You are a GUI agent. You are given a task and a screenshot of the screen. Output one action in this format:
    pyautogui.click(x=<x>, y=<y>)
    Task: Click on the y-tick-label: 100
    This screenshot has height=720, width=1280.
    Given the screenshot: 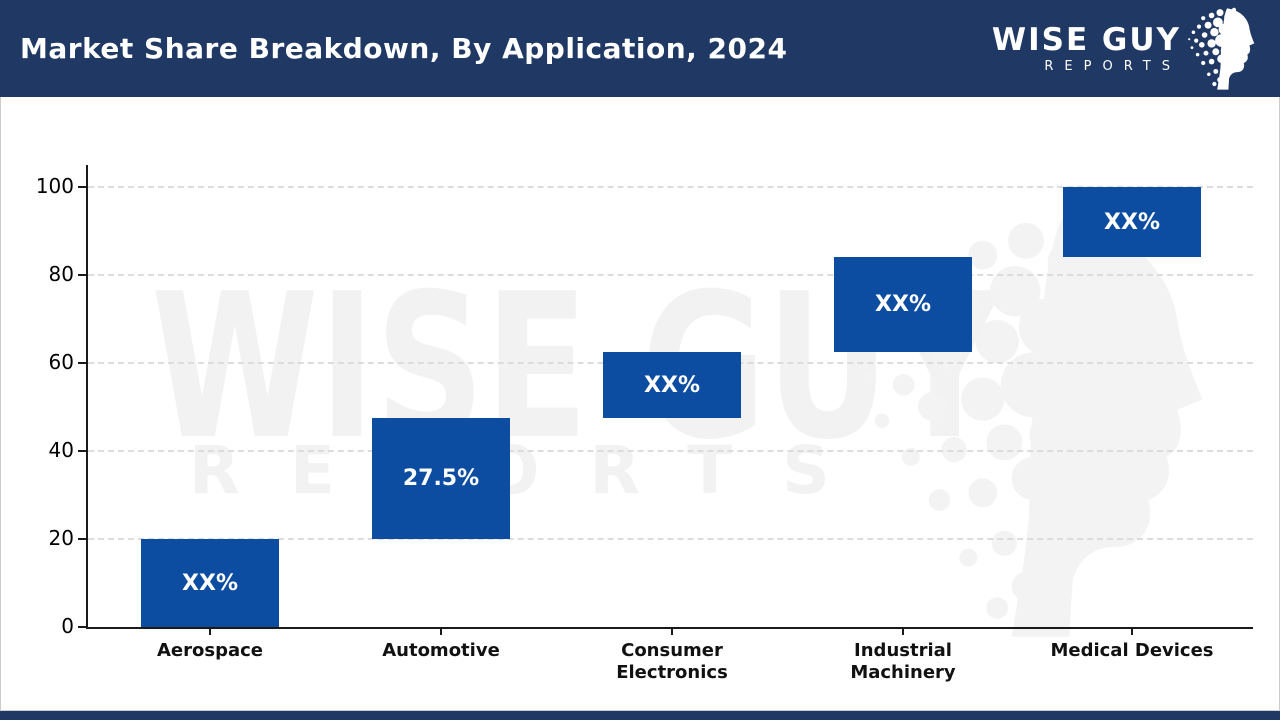 What is the action you would take?
    pyautogui.click(x=54, y=186)
    